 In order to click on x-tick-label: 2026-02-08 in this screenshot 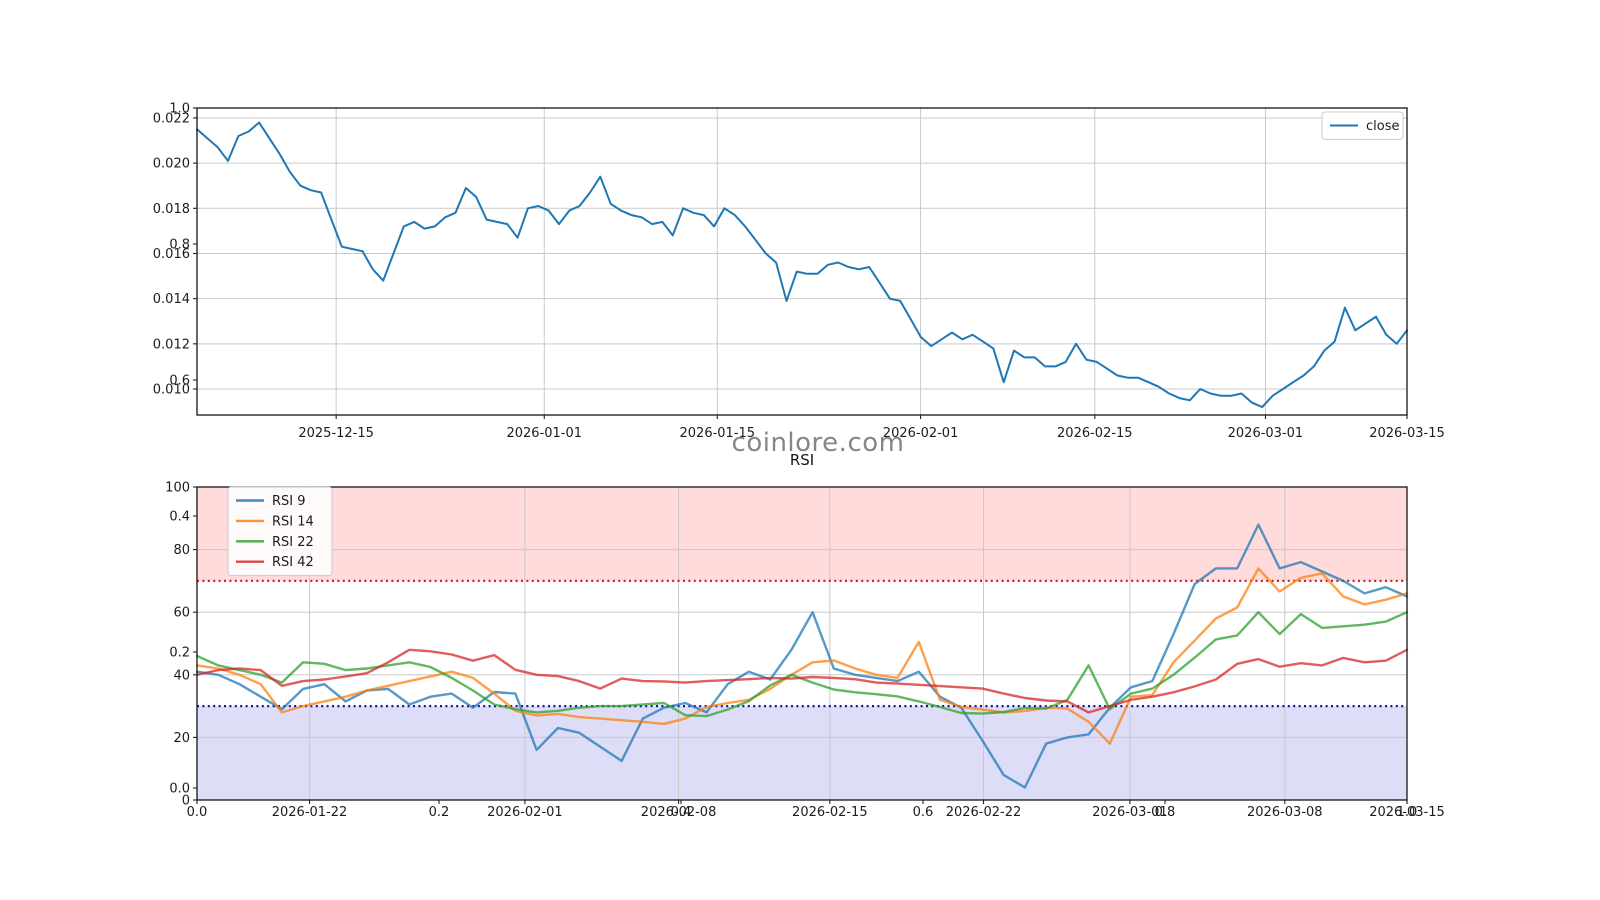, I will do `click(679, 812)`.